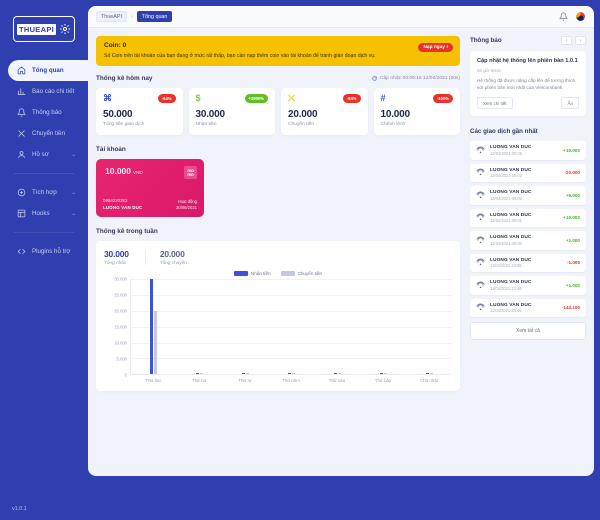 This screenshot has width=600, height=520. What do you see at coordinates (150, 188) in the screenshot?
I see `momo-account-card: 10.000 VND mo mo 0984220353 LUONG VAN DUC` at bounding box center [150, 188].